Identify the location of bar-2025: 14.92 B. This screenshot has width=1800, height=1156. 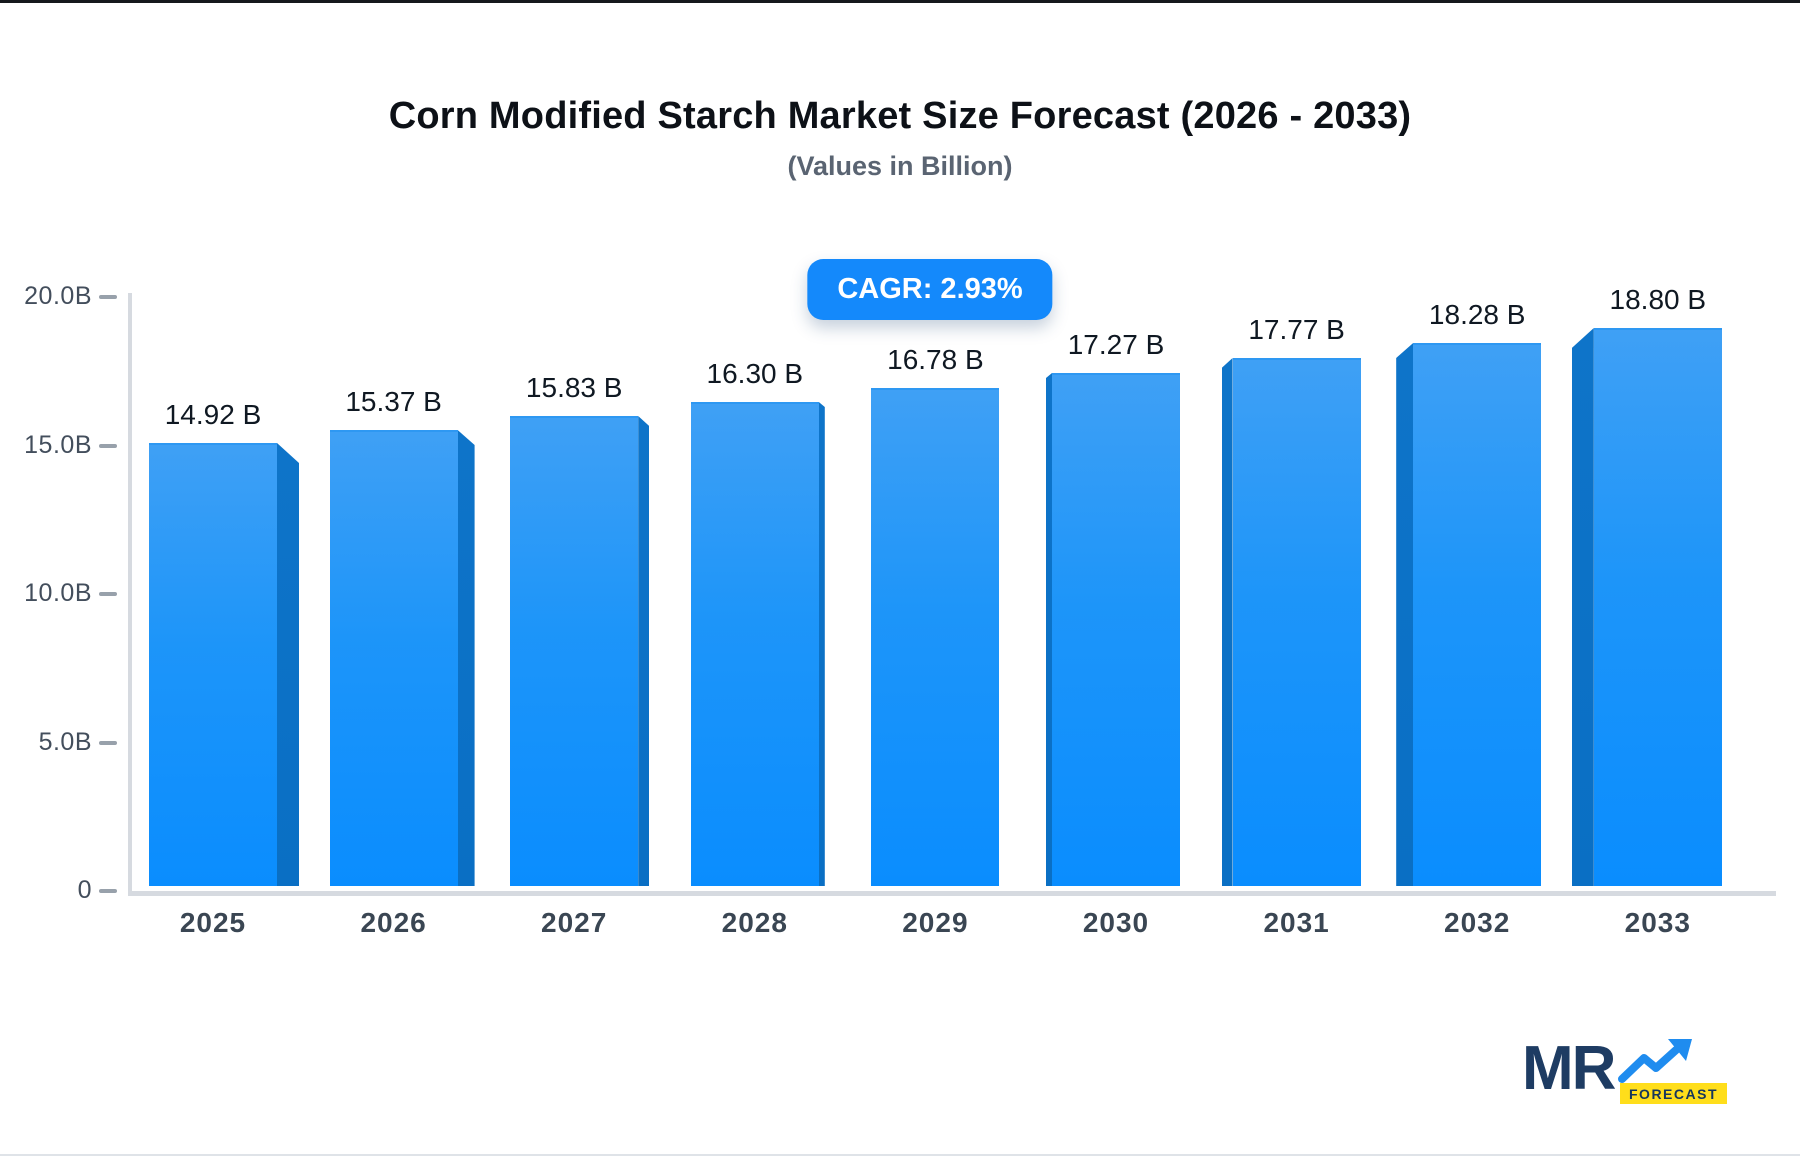
(224, 642).